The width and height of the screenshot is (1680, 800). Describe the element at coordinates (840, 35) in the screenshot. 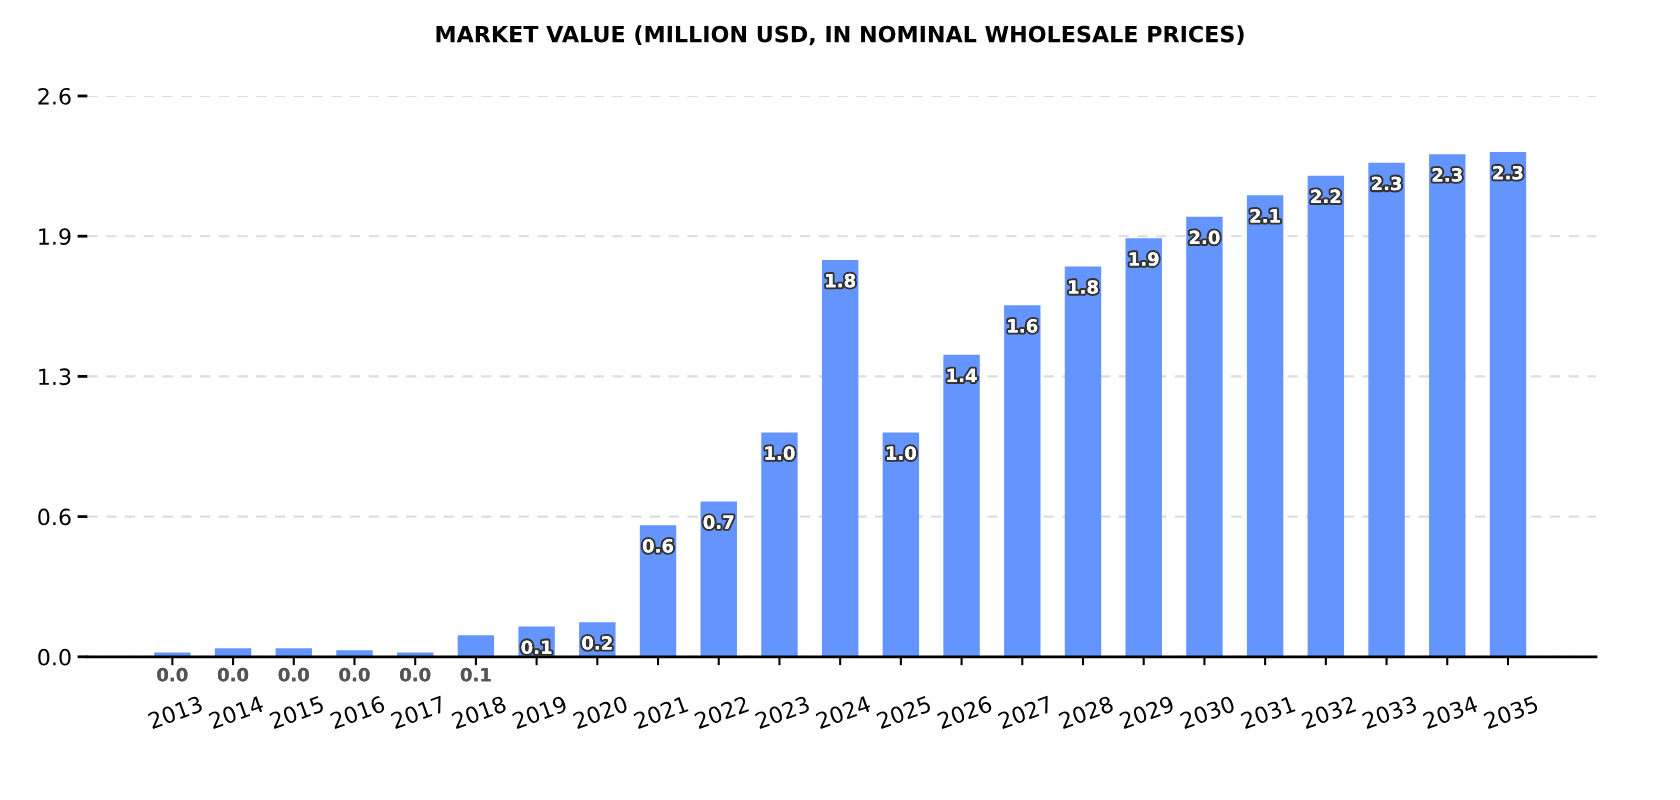

I see `chart-title: MARKET VALUE (MILLION USD, IN NOMINAL WHOLESALE PRICES)` at that location.